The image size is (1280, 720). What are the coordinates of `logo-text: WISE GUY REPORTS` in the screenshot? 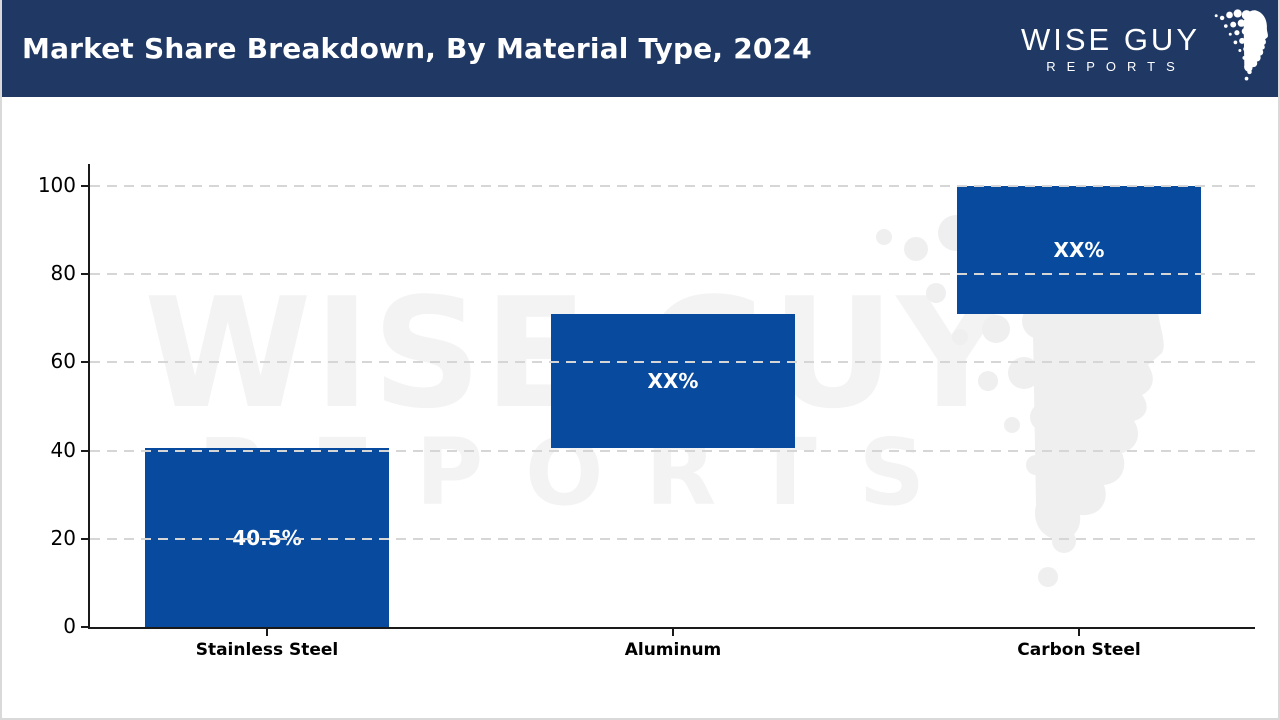 It's located at (1110, 48).